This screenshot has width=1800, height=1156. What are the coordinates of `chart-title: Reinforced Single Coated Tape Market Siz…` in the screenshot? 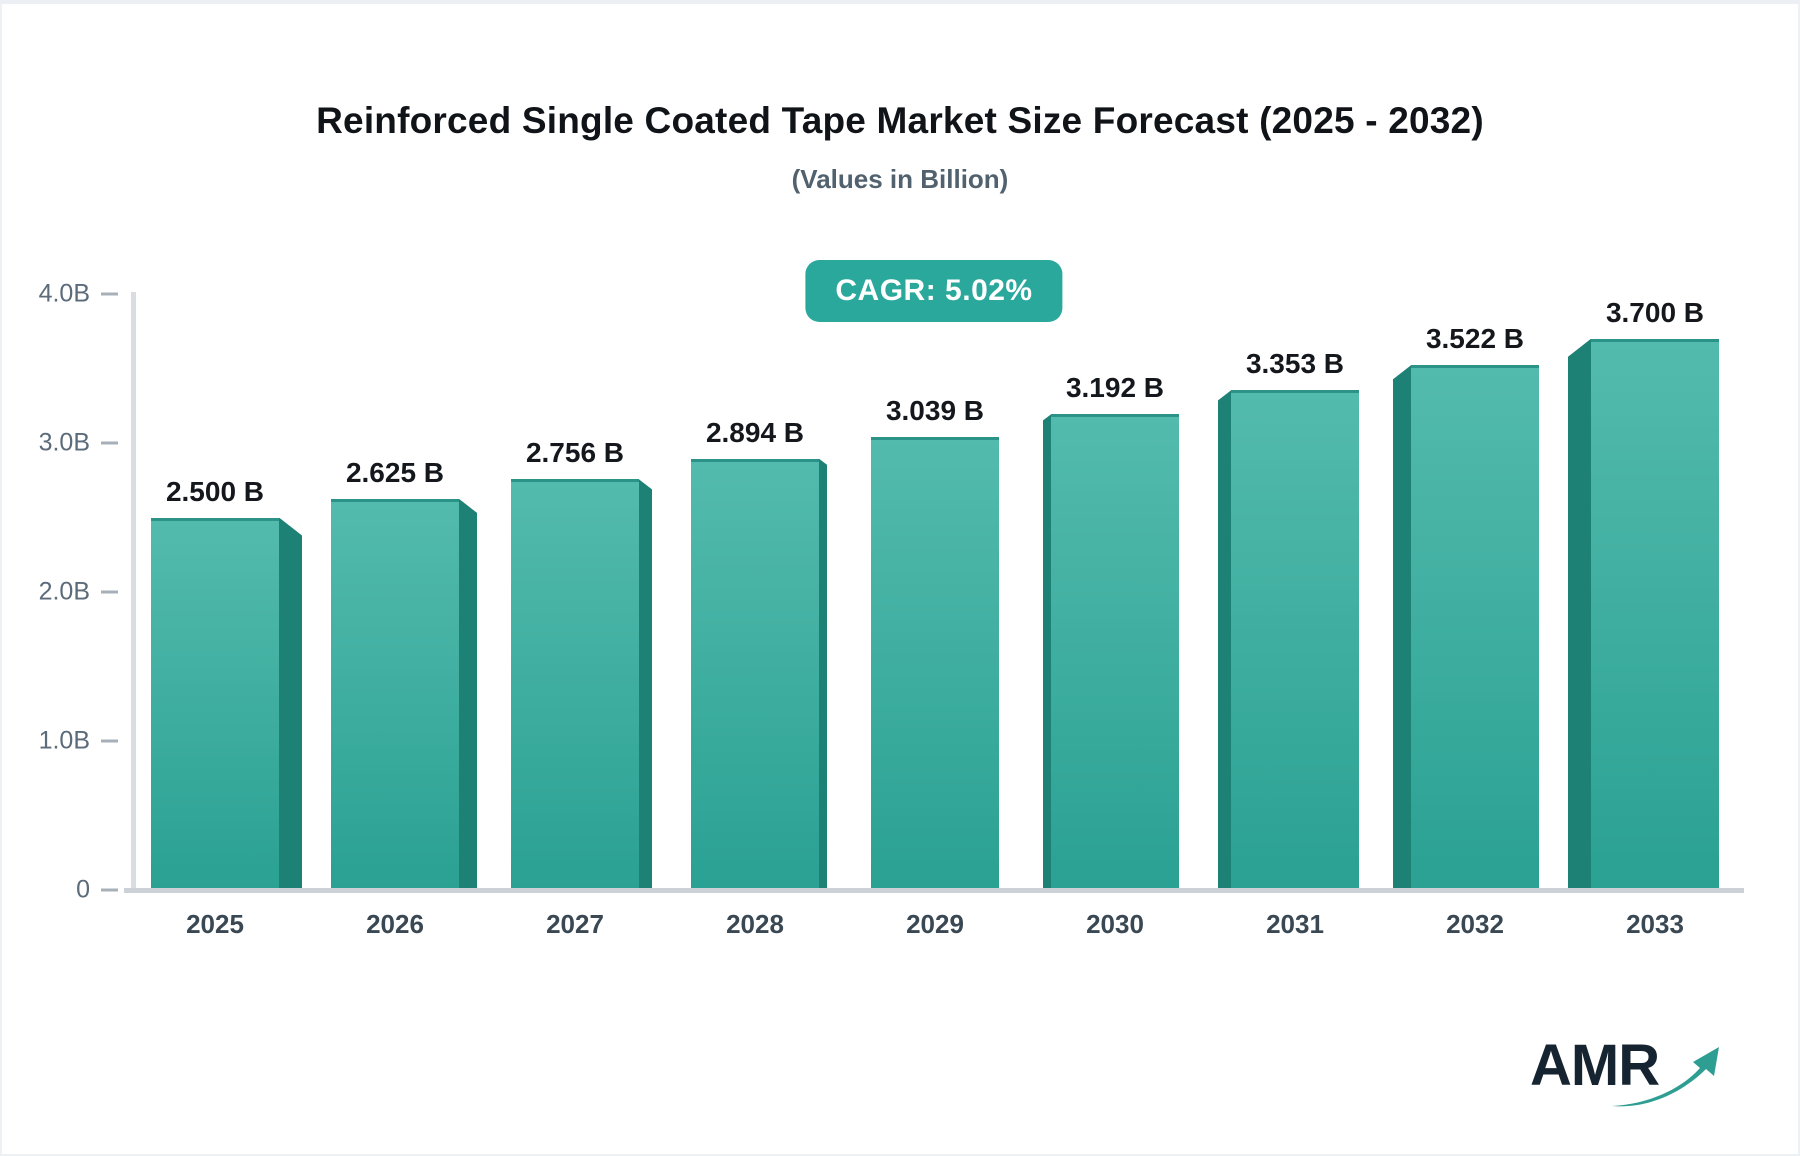 It's located at (900, 120).